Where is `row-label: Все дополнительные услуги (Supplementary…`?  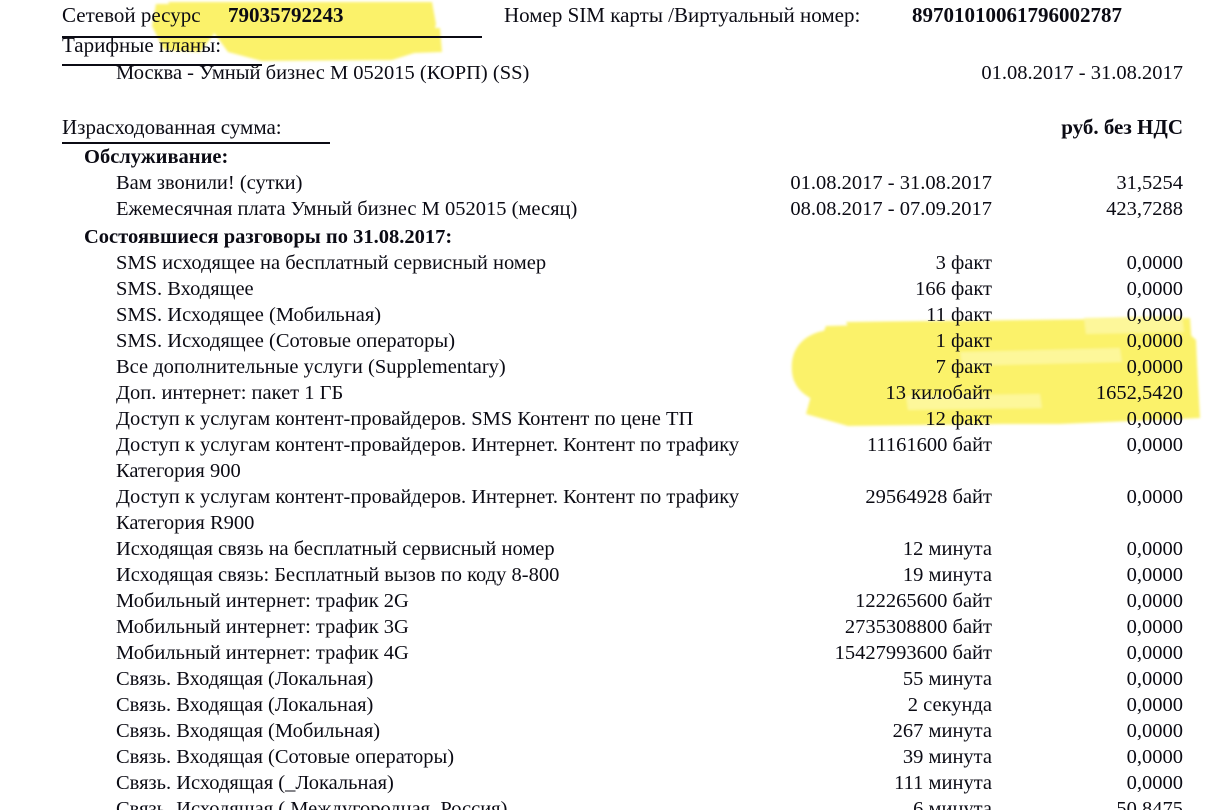
row-label: Все дополнительные услуги (Supplementary… is located at coordinates (311, 367).